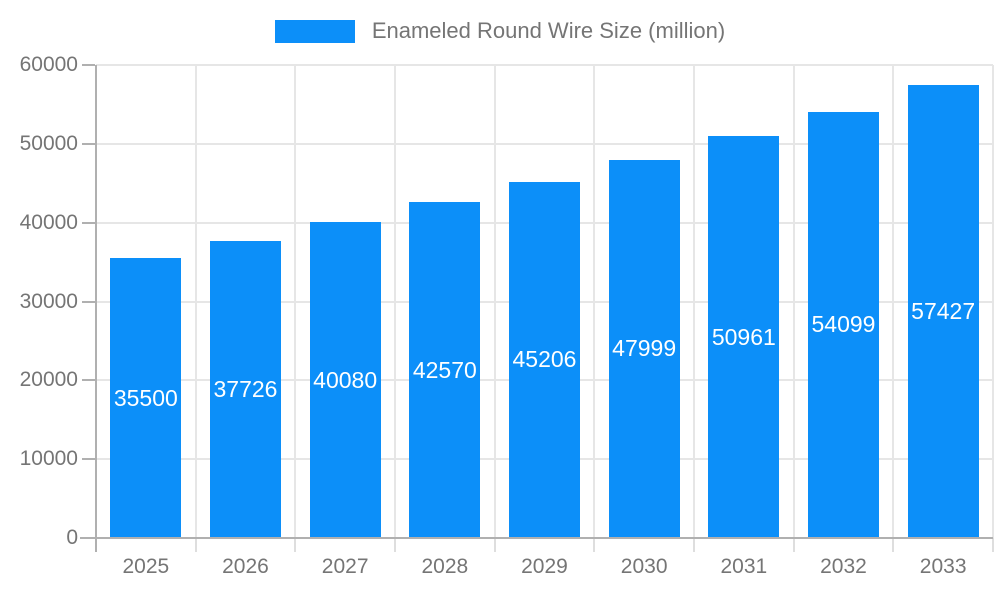 The width and height of the screenshot is (1000, 600). Describe the element at coordinates (314, 31) in the screenshot. I see `legend-swatch` at that location.